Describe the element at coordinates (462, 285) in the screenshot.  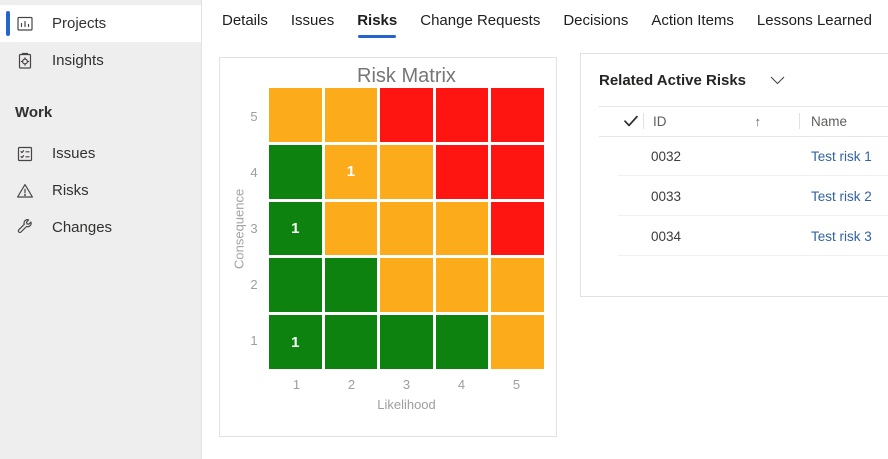
I see `matrix-cell-l4-c2` at that location.